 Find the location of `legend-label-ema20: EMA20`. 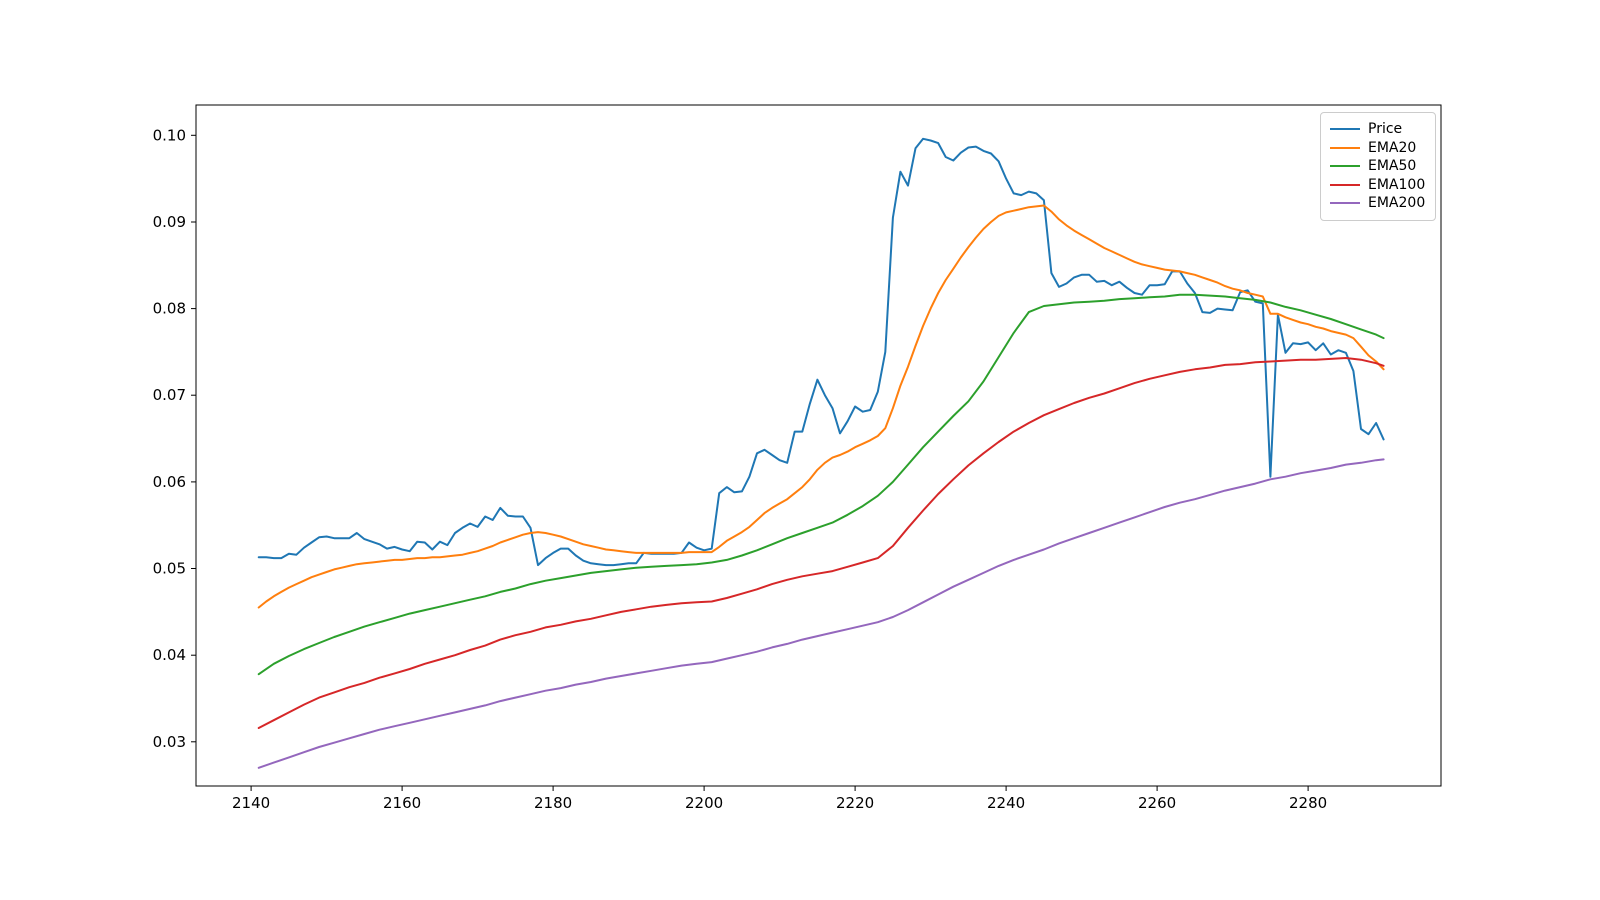

legend-label-ema20: EMA20 is located at coordinates (1392, 147).